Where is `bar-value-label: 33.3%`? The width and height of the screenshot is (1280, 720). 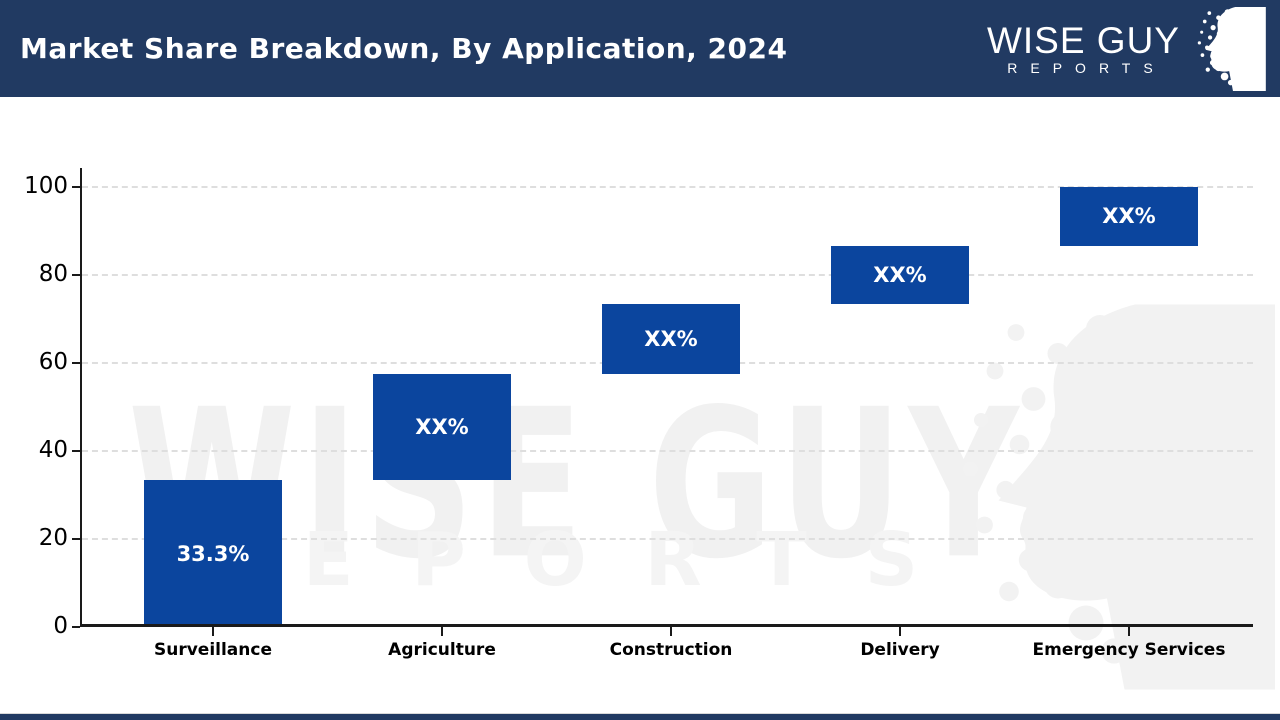 bar-value-label: 33.3% is located at coordinates (213, 553).